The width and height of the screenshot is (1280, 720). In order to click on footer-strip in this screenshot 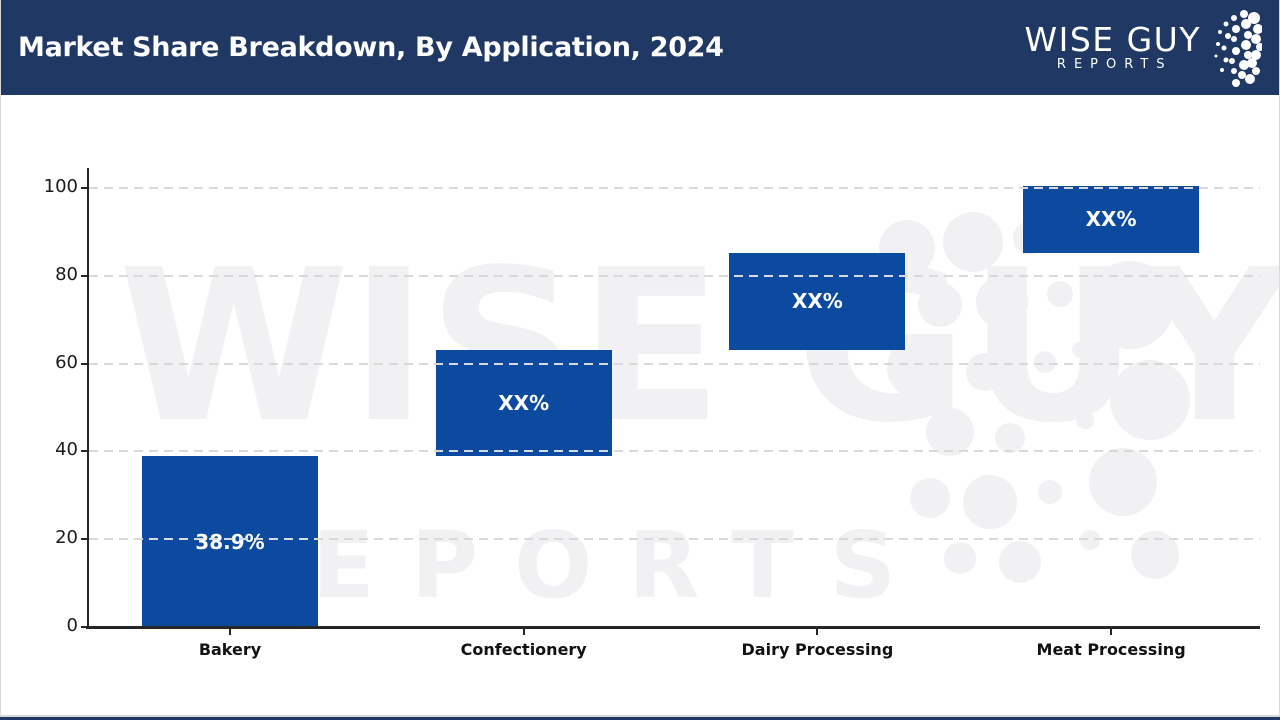, I will do `click(640, 718)`.